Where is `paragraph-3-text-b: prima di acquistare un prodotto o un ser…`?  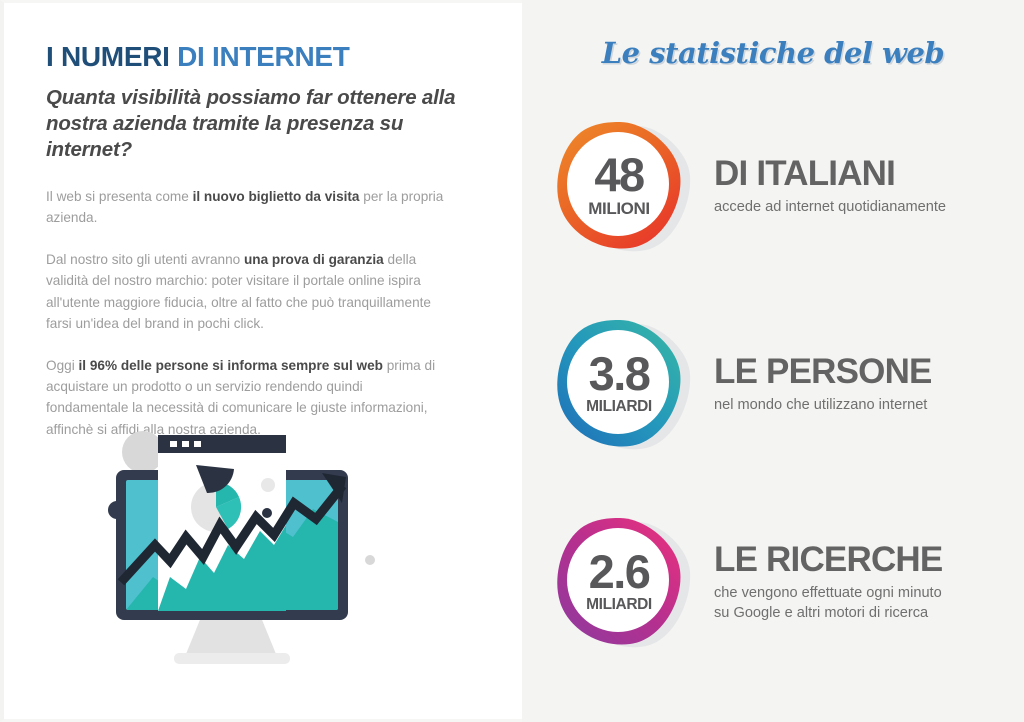
paragraph-3-text-b: prima di acquistare un prodotto o un ser… is located at coordinates (241, 397).